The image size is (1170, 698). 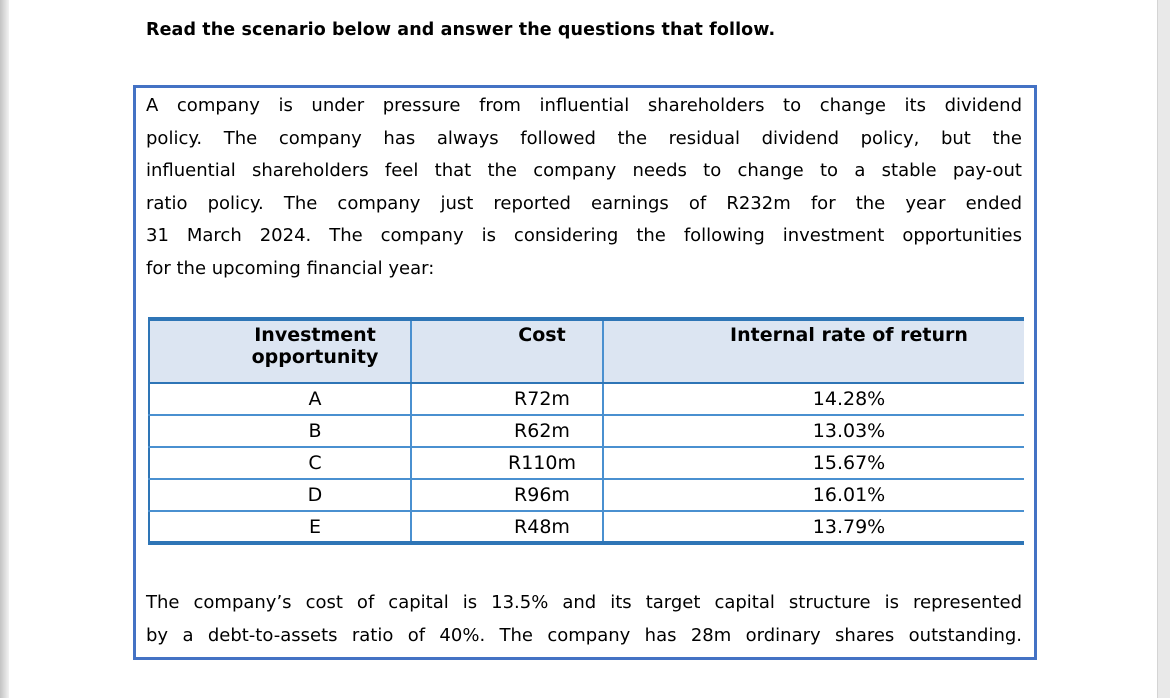 I want to click on table-row: A R72m 14.28%, so click(x=586, y=399).